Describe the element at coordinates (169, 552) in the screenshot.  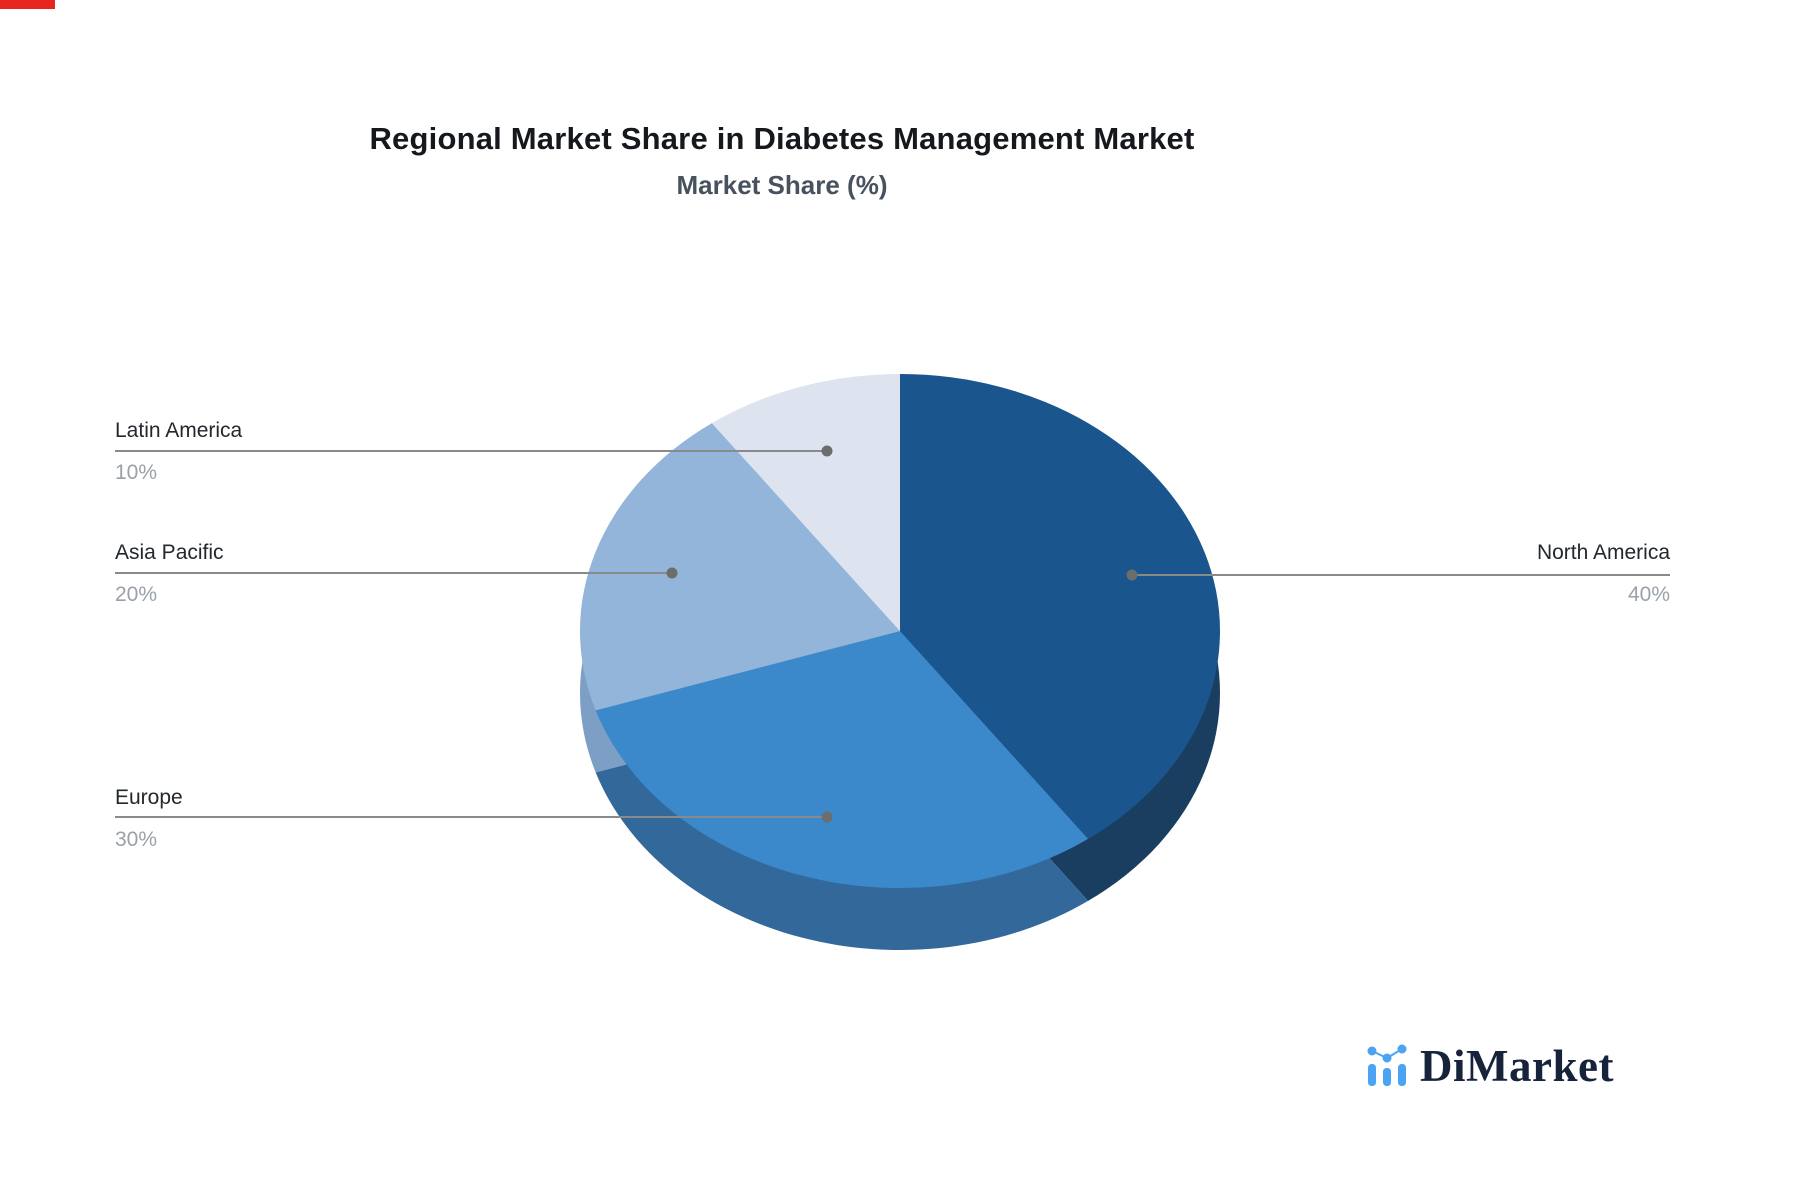
I see `slice-label-asia-pacific: Asia Pacific` at that location.